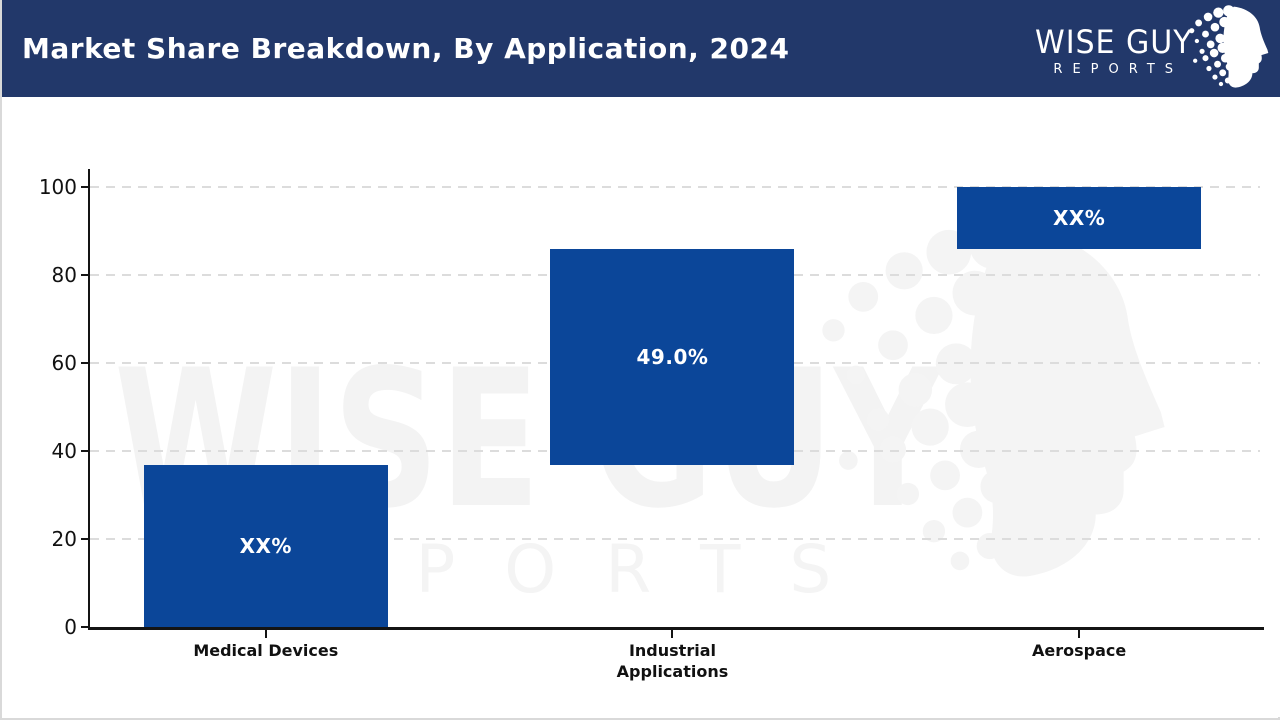  What do you see at coordinates (70, 627) in the screenshot?
I see `y-axis-tick-label: 0` at bounding box center [70, 627].